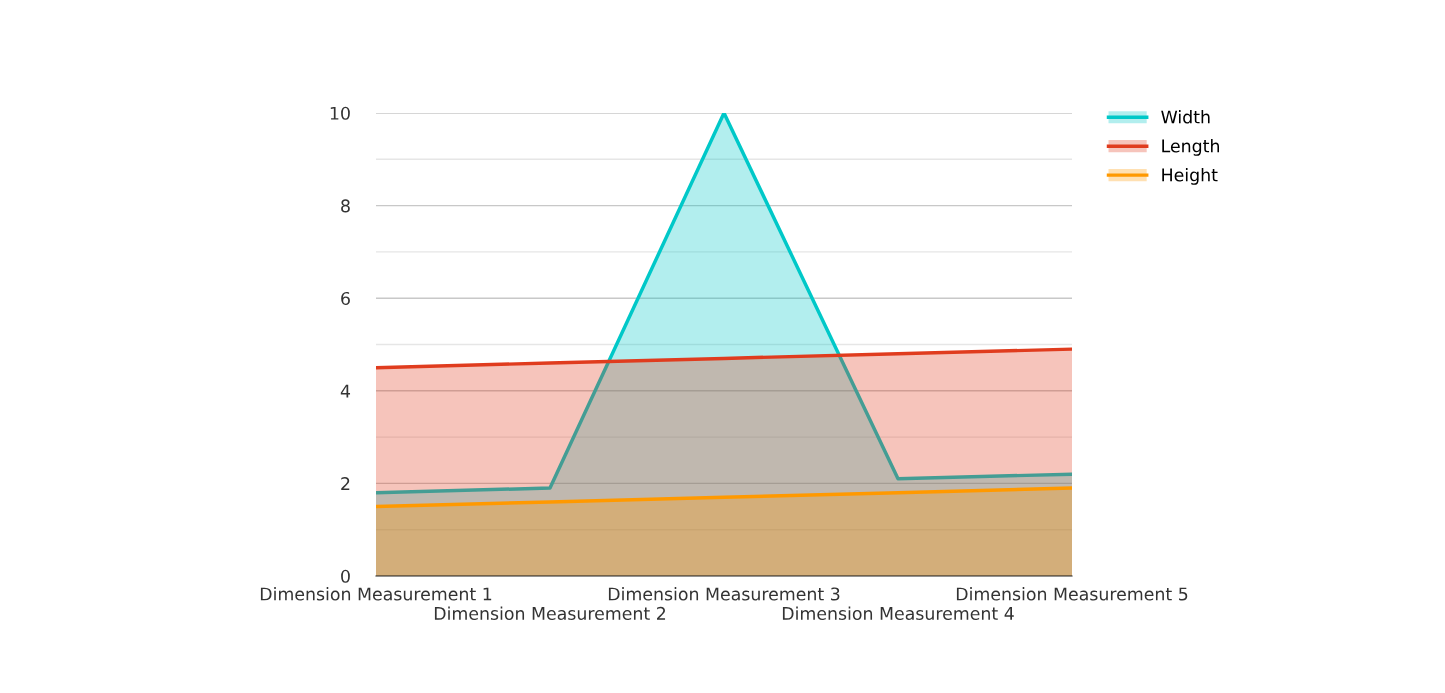  I want to click on y-tick-label: 4, so click(345, 391).